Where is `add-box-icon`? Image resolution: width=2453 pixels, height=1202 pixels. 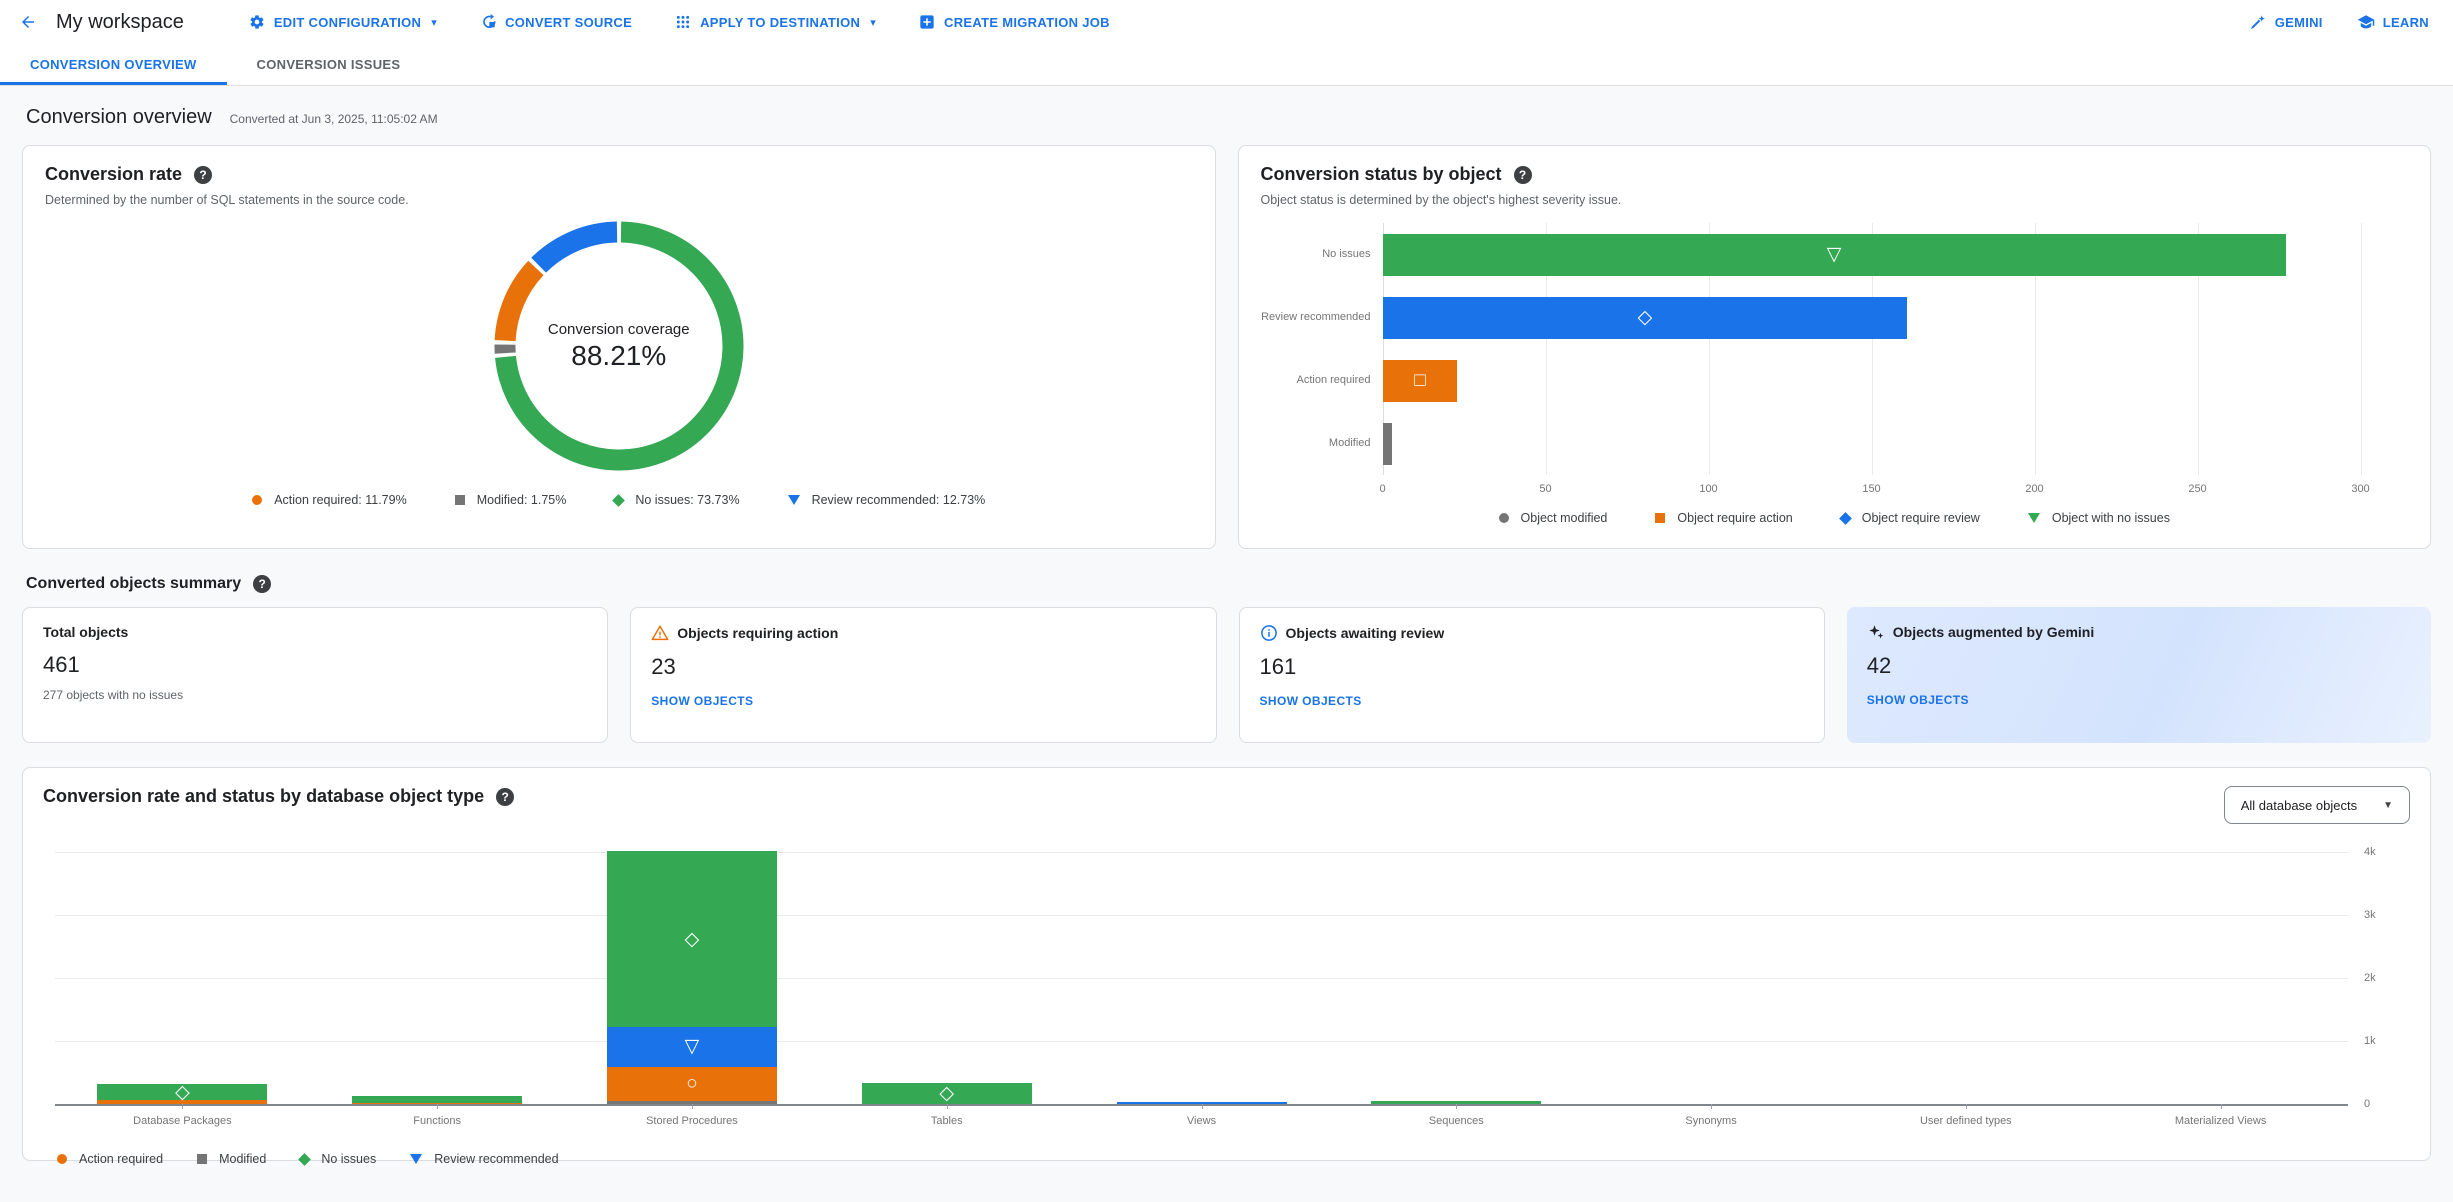
add-box-icon is located at coordinates (927, 22).